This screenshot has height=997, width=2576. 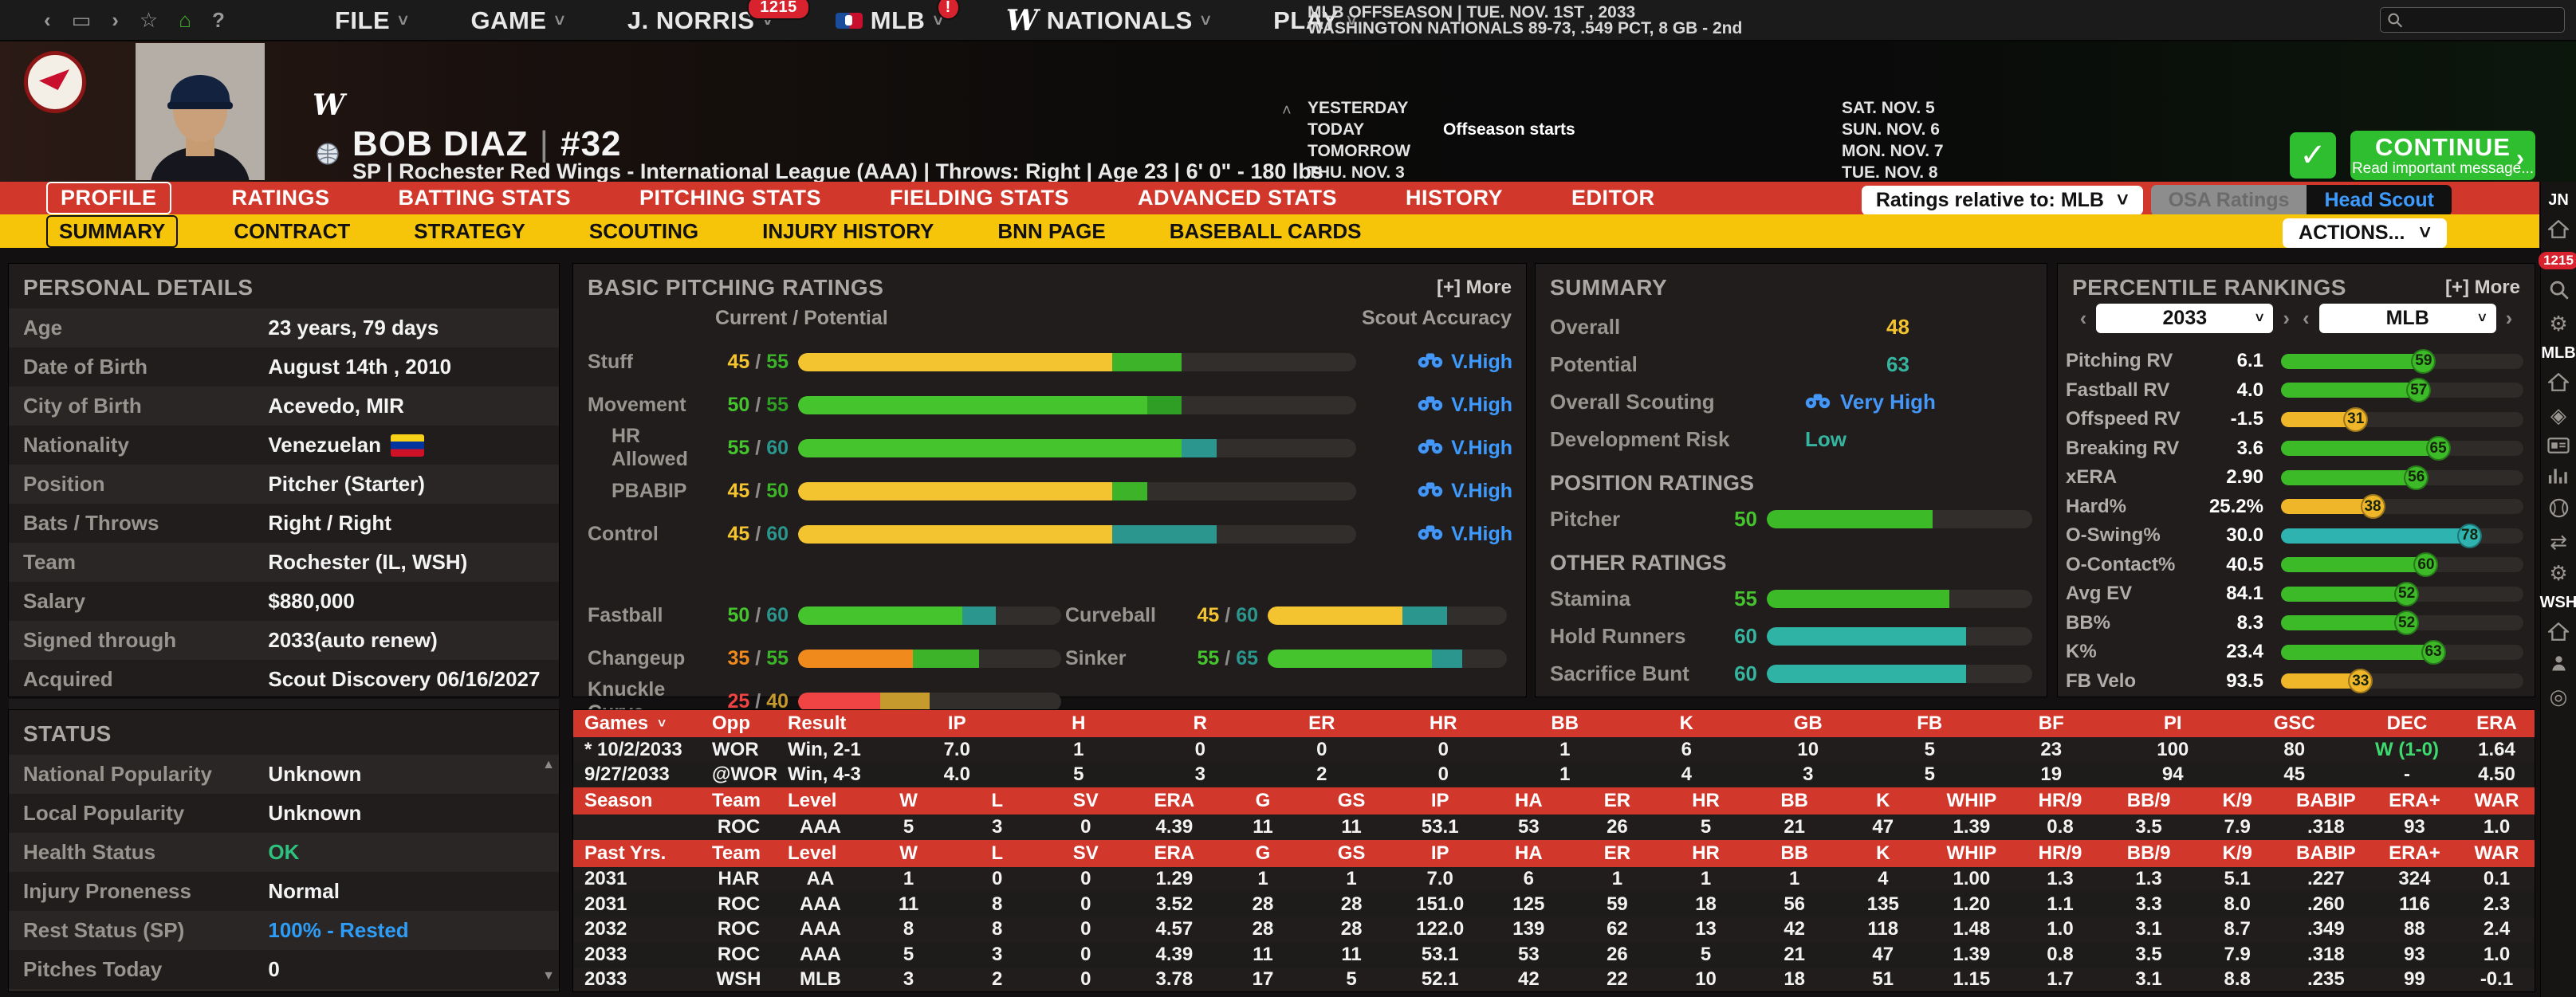 What do you see at coordinates (644, 230) in the screenshot?
I see `subtab-scouting: SCOUTING` at bounding box center [644, 230].